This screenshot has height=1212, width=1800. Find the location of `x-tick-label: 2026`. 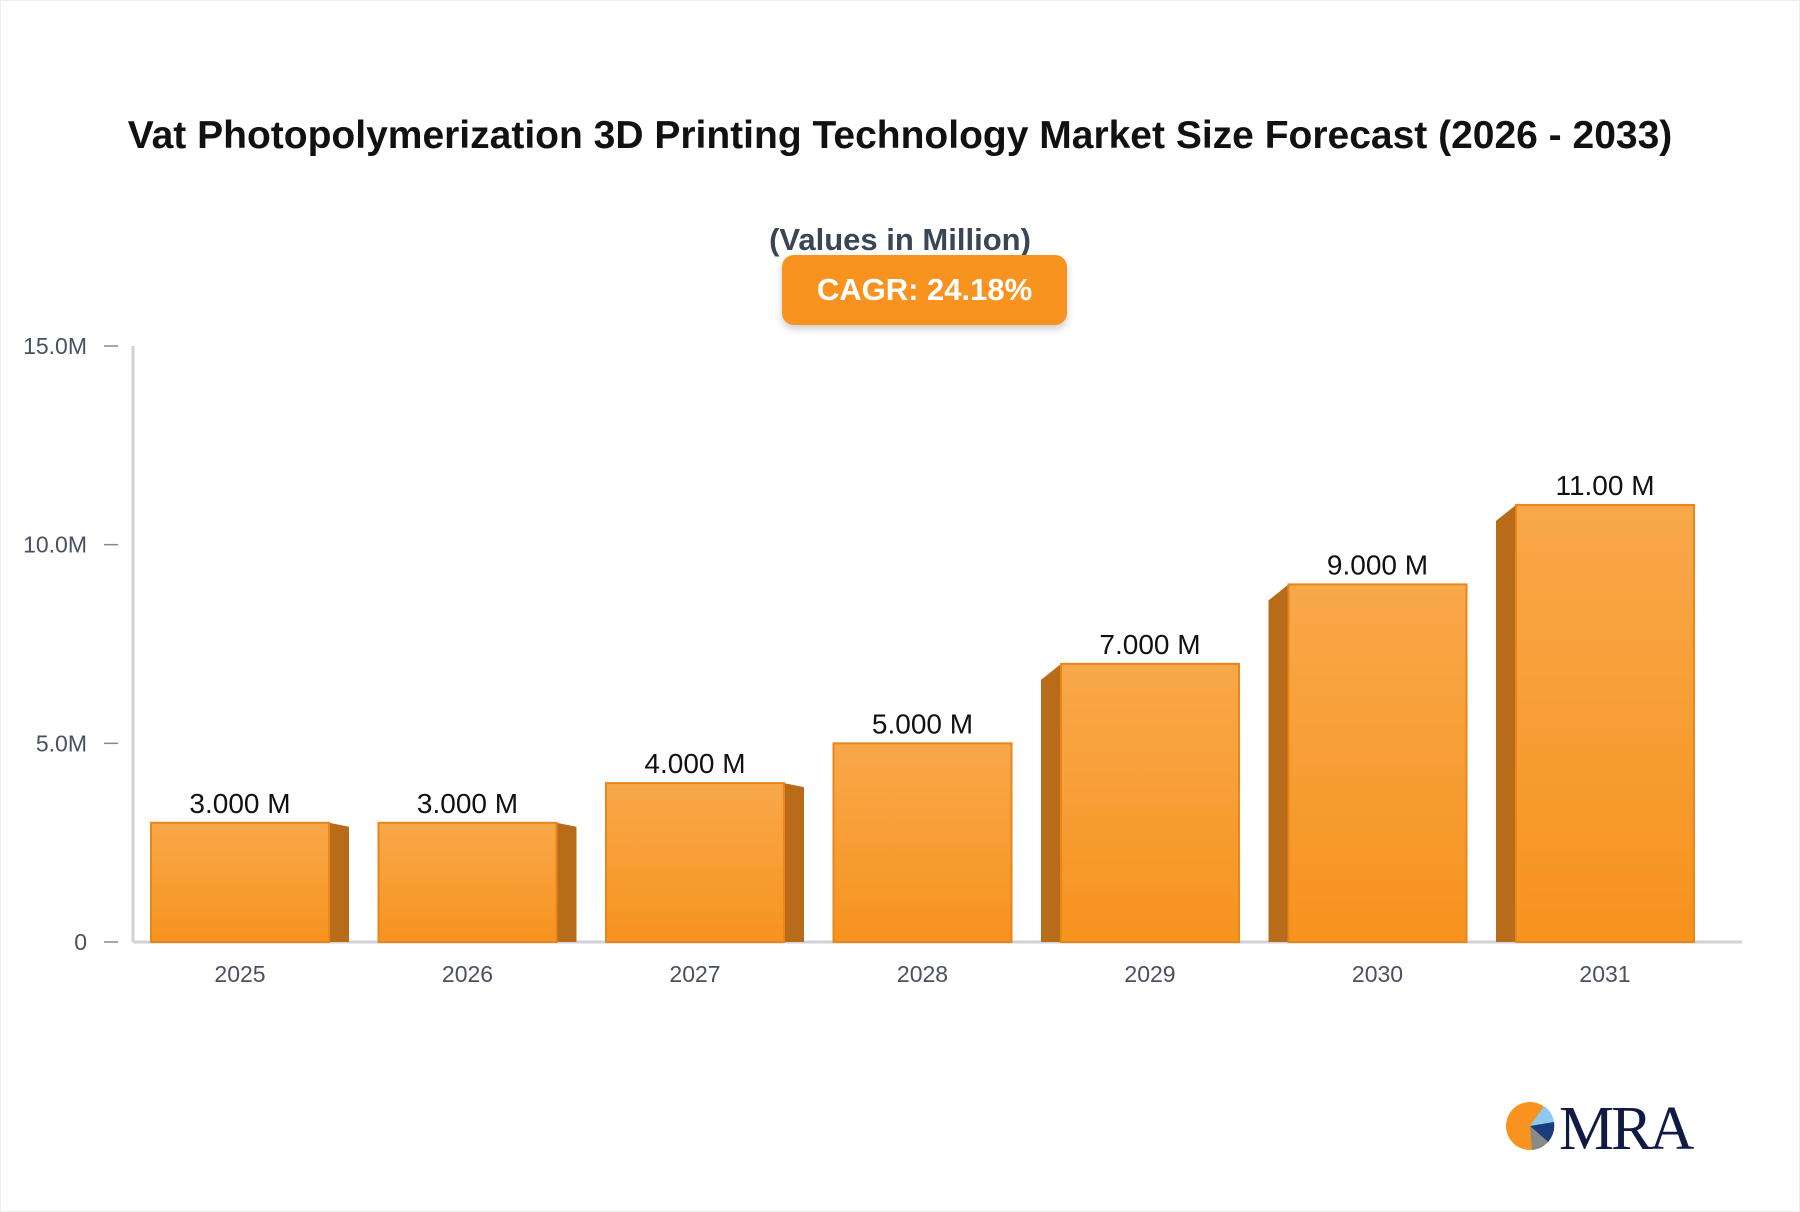

x-tick-label: 2026 is located at coordinates (467, 974).